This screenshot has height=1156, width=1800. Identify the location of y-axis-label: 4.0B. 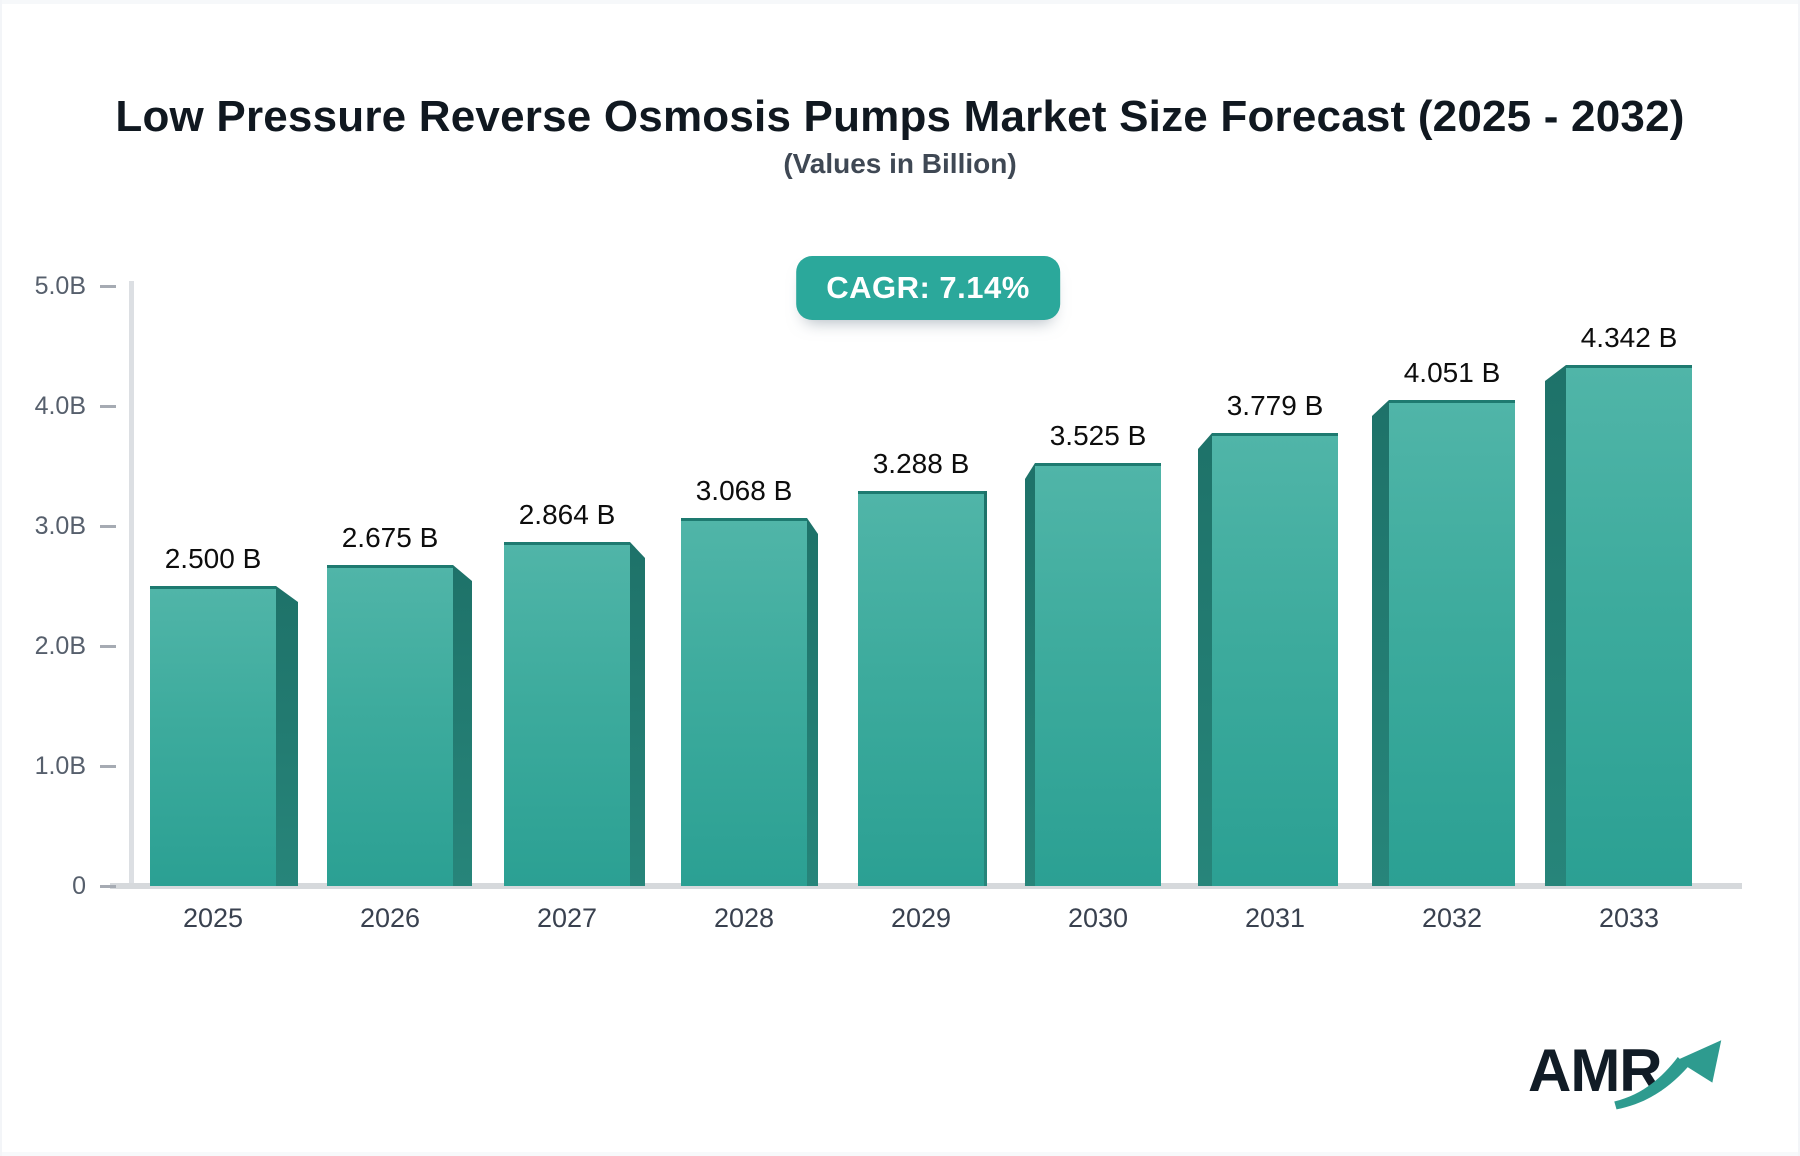
(60, 406).